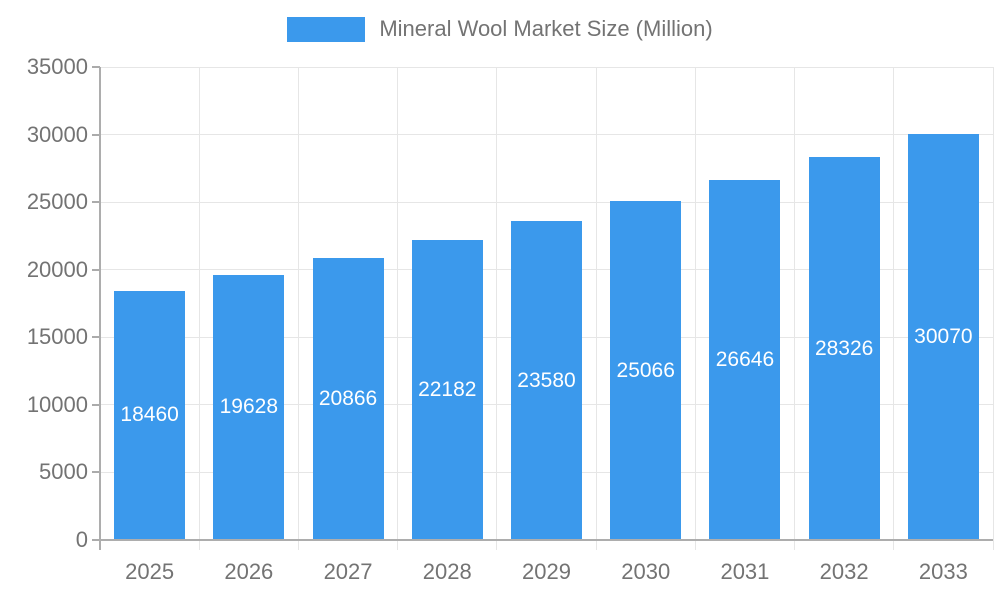 This screenshot has width=1000, height=600. Describe the element at coordinates (844, 571) in the screenshot. I see `x-axis-label: 2032` at that location.